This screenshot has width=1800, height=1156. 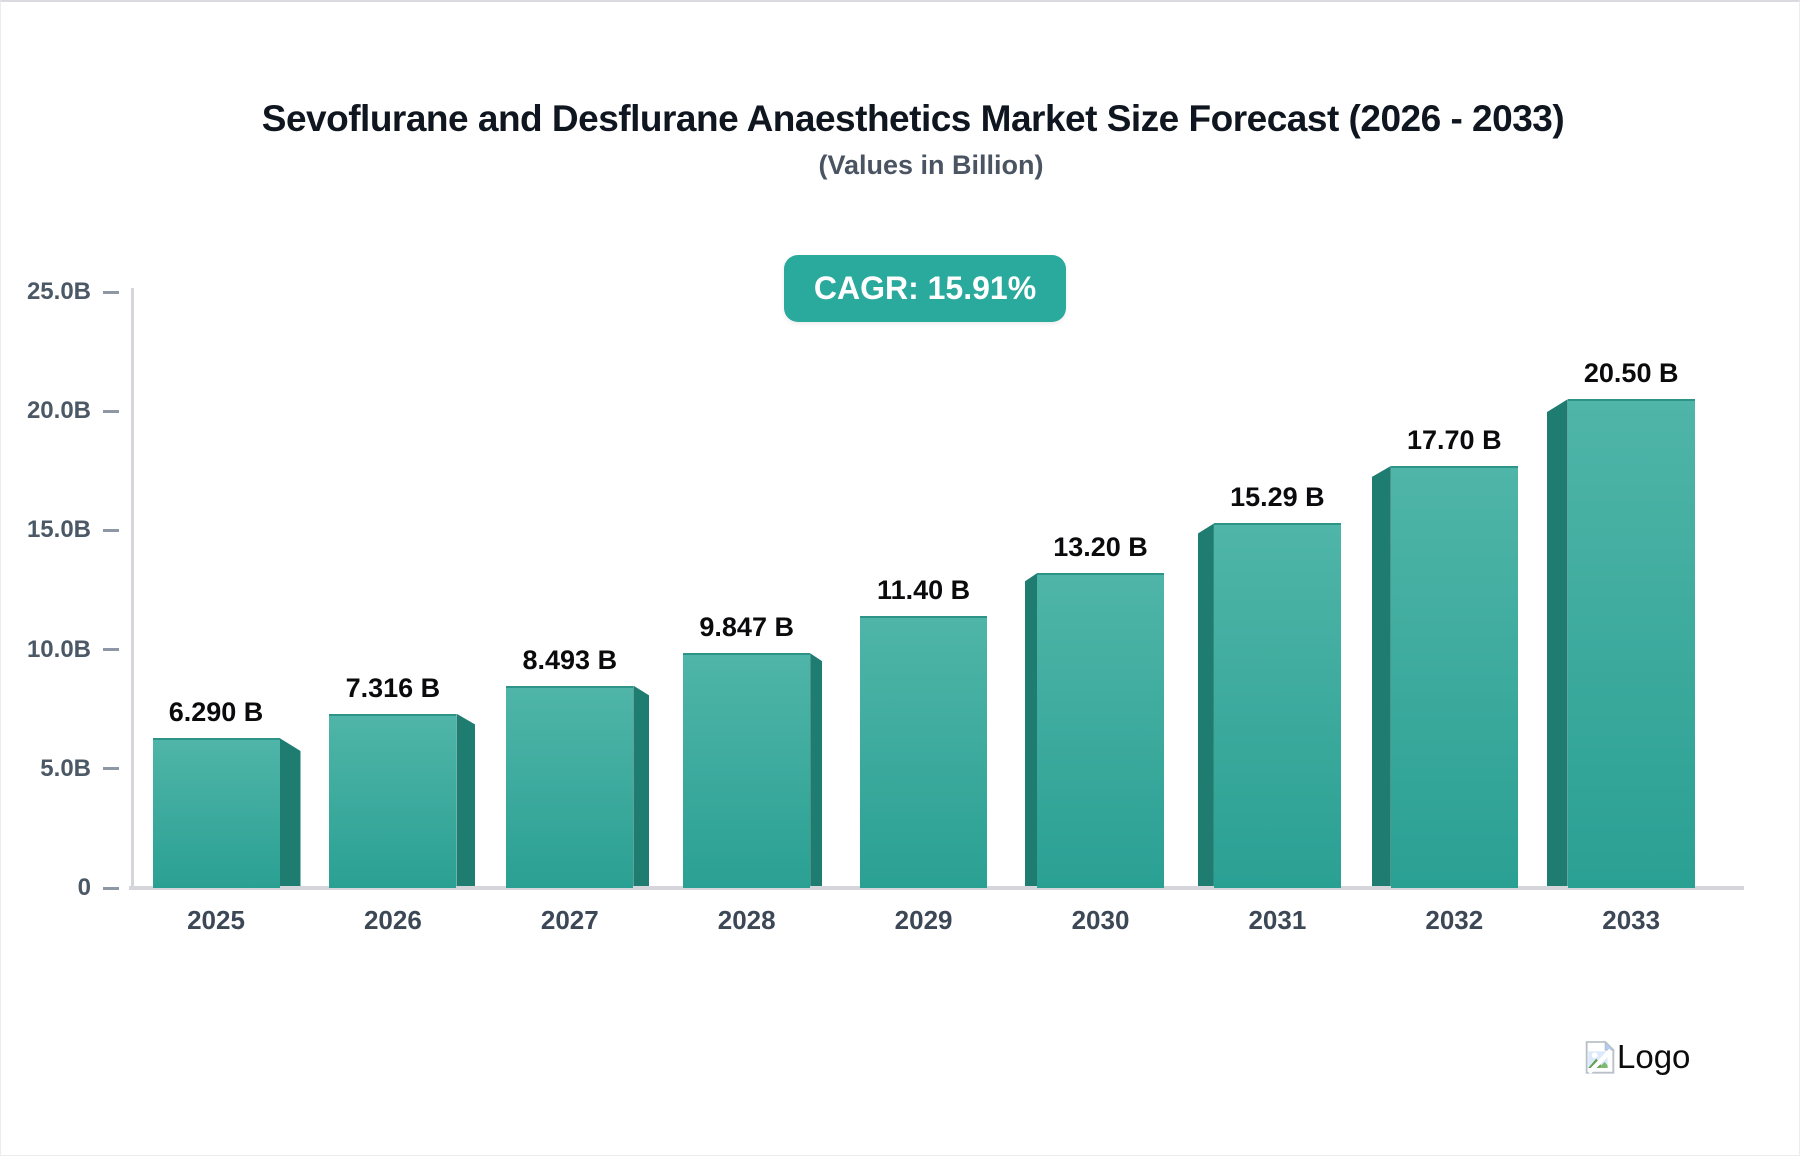 What do you see at coordinates (1600, 1057) in the screenshot?
I see `broken-image-icon` at bounding box center [1600, 1057].